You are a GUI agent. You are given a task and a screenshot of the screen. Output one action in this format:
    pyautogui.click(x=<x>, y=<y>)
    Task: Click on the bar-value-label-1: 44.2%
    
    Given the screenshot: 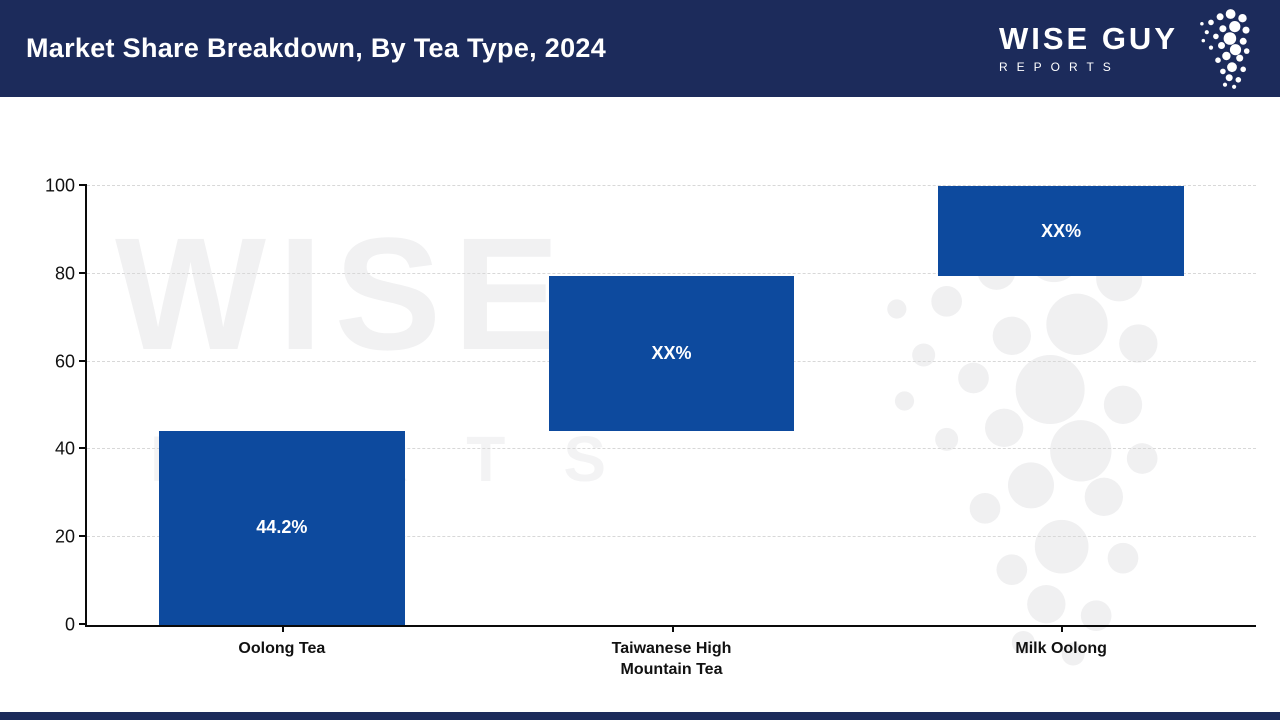 What is the action you would take?
    pyautogui.click(x=282, y=527)
    